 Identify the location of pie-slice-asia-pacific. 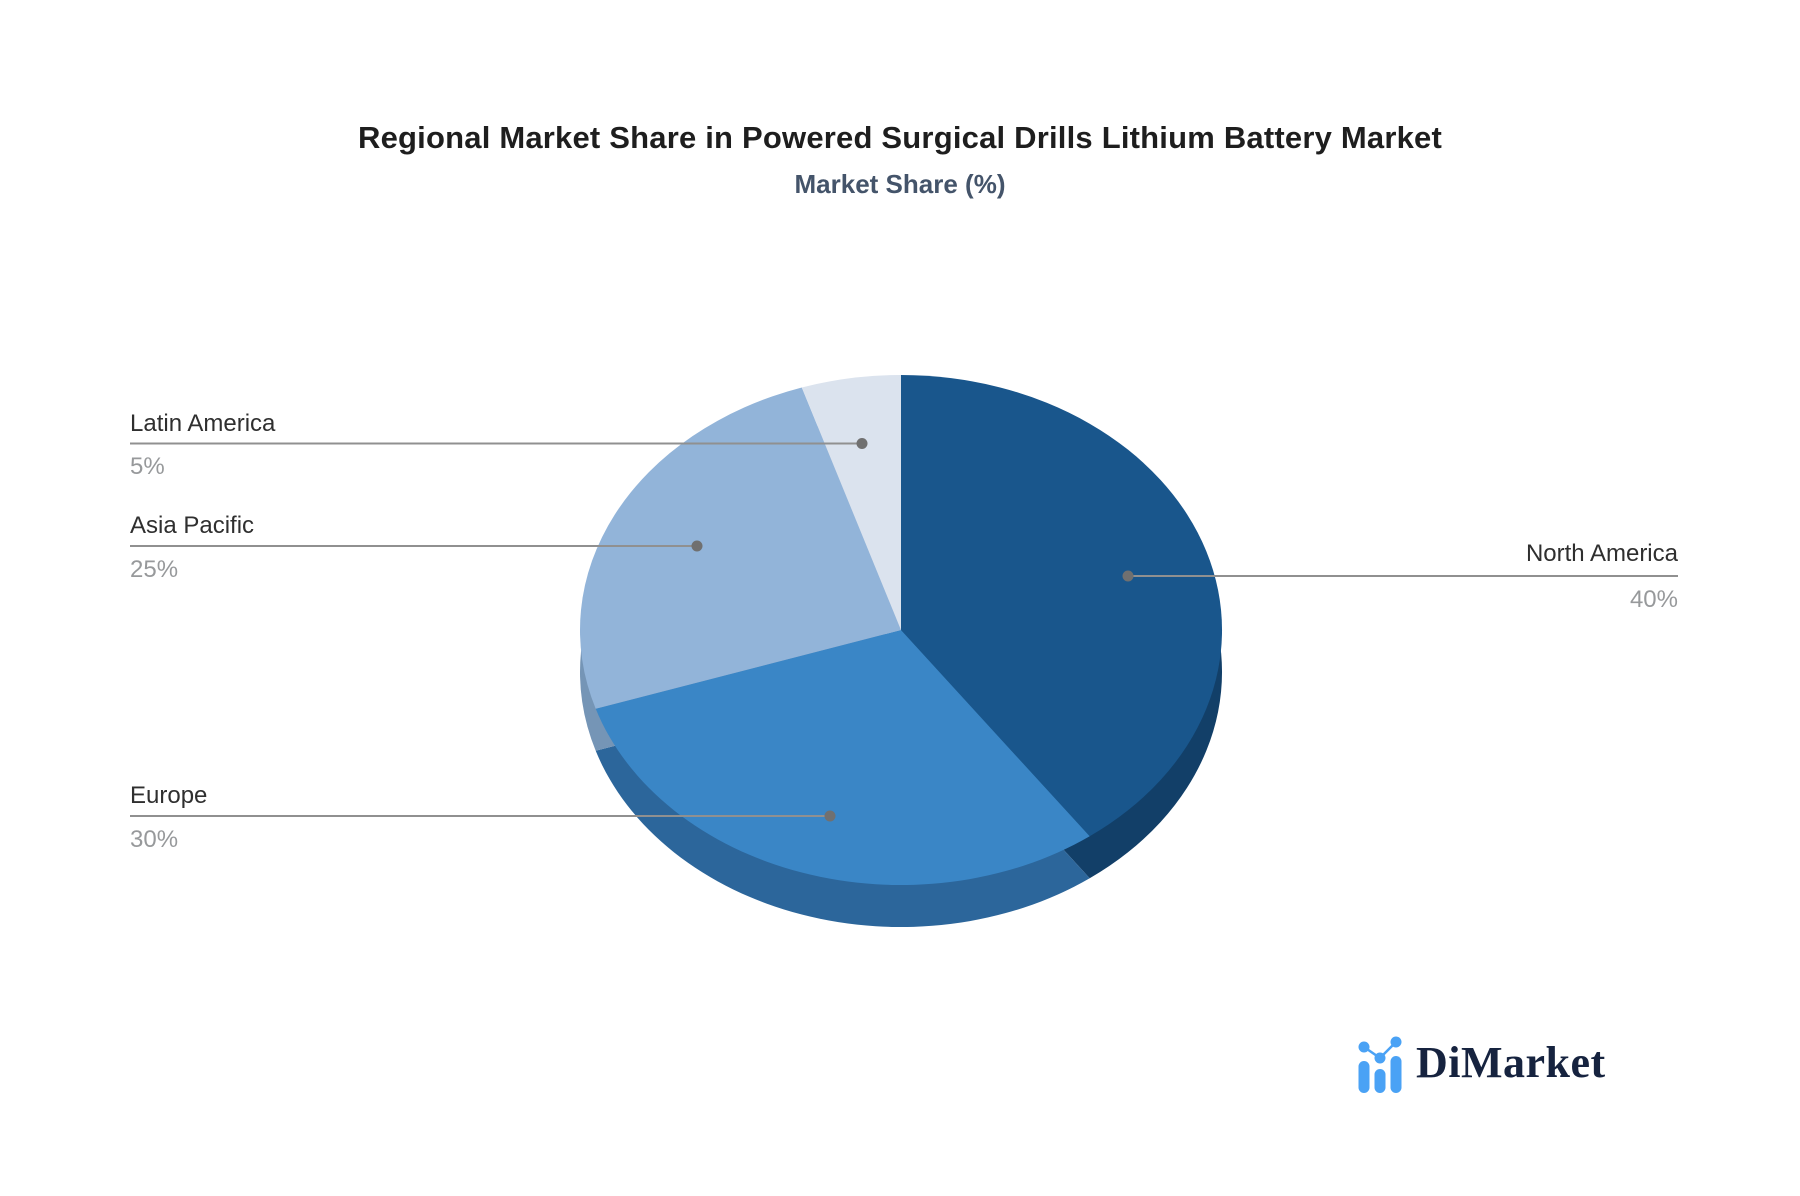
(740, 548).